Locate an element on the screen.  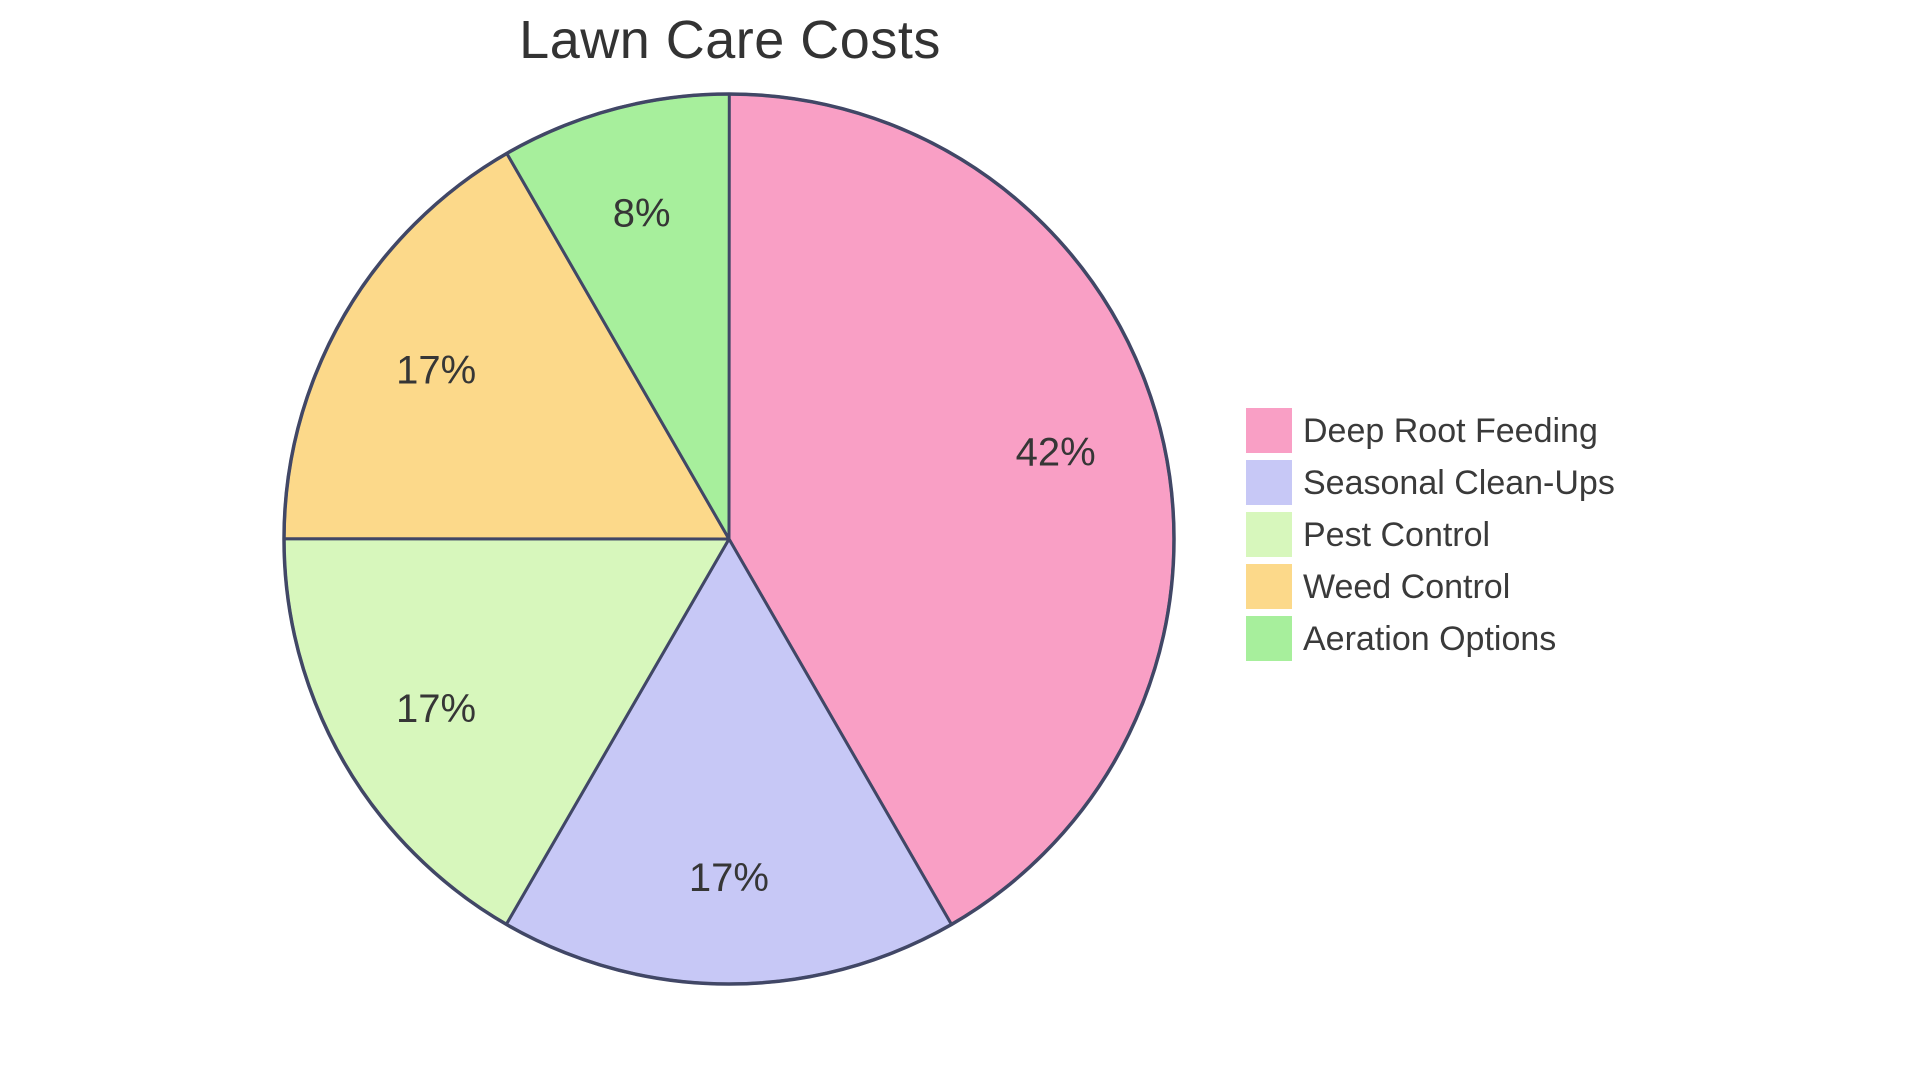
slice-percent-label: 42% is located at coordinates (1056, 453).